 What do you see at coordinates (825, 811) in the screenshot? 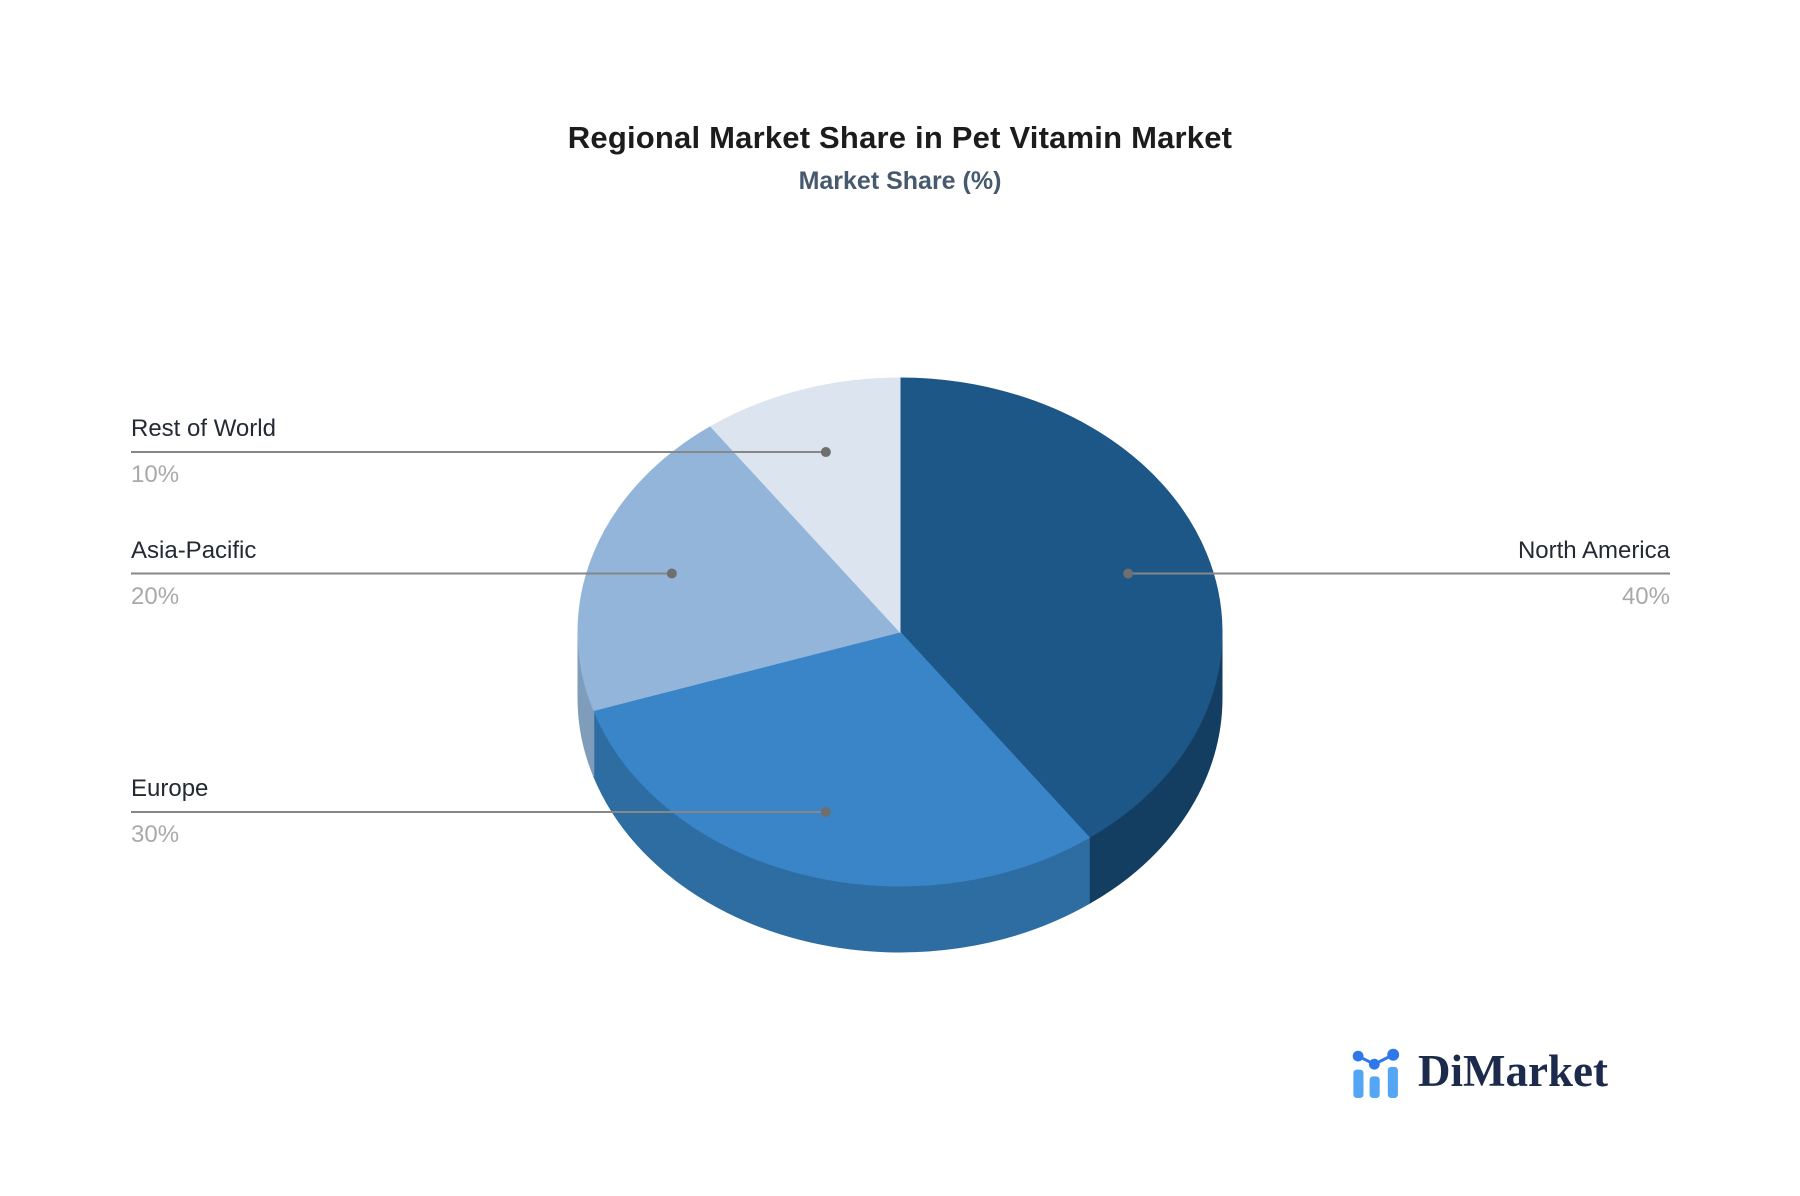
I see `leader-dot-europe` at bounding box center [825, 811].